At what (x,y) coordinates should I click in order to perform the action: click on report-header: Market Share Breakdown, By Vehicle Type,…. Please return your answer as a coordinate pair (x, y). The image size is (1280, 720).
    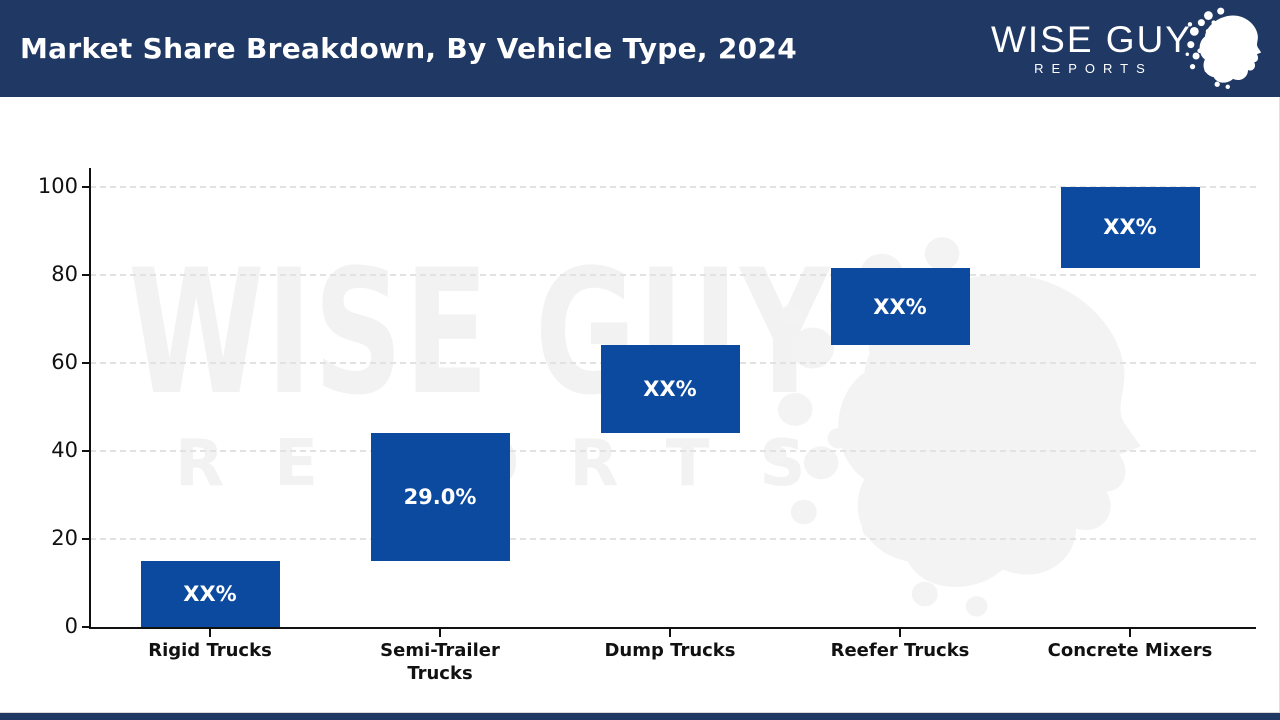
    Looking at the image, I should click on (640, 48).